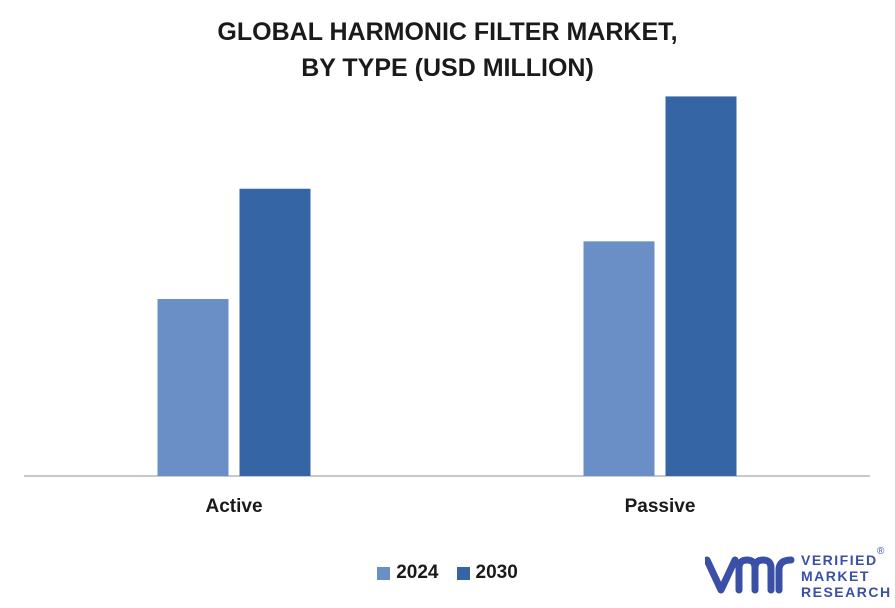  I want to click on chart-legend: 2024 2030, so click(447, 573).